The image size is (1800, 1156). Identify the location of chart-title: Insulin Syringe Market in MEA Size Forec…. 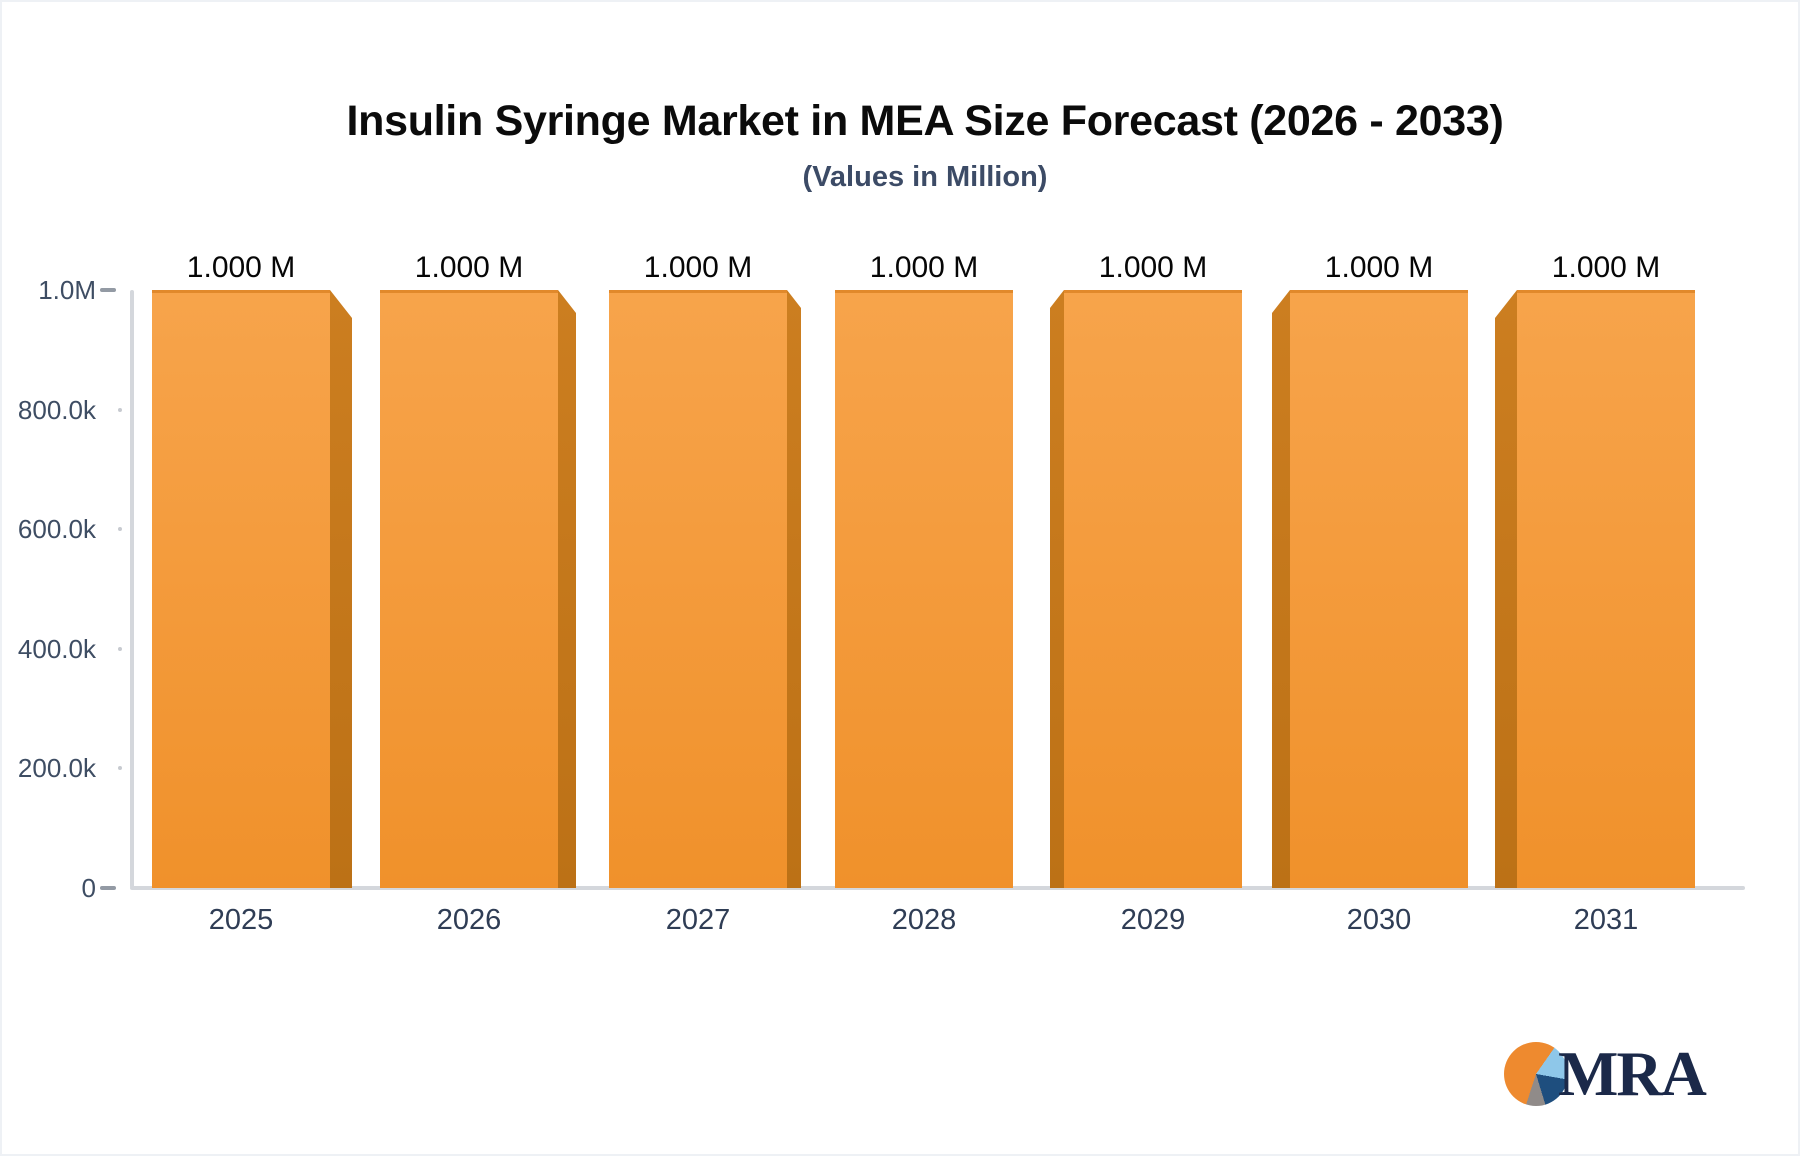
(925, 121).